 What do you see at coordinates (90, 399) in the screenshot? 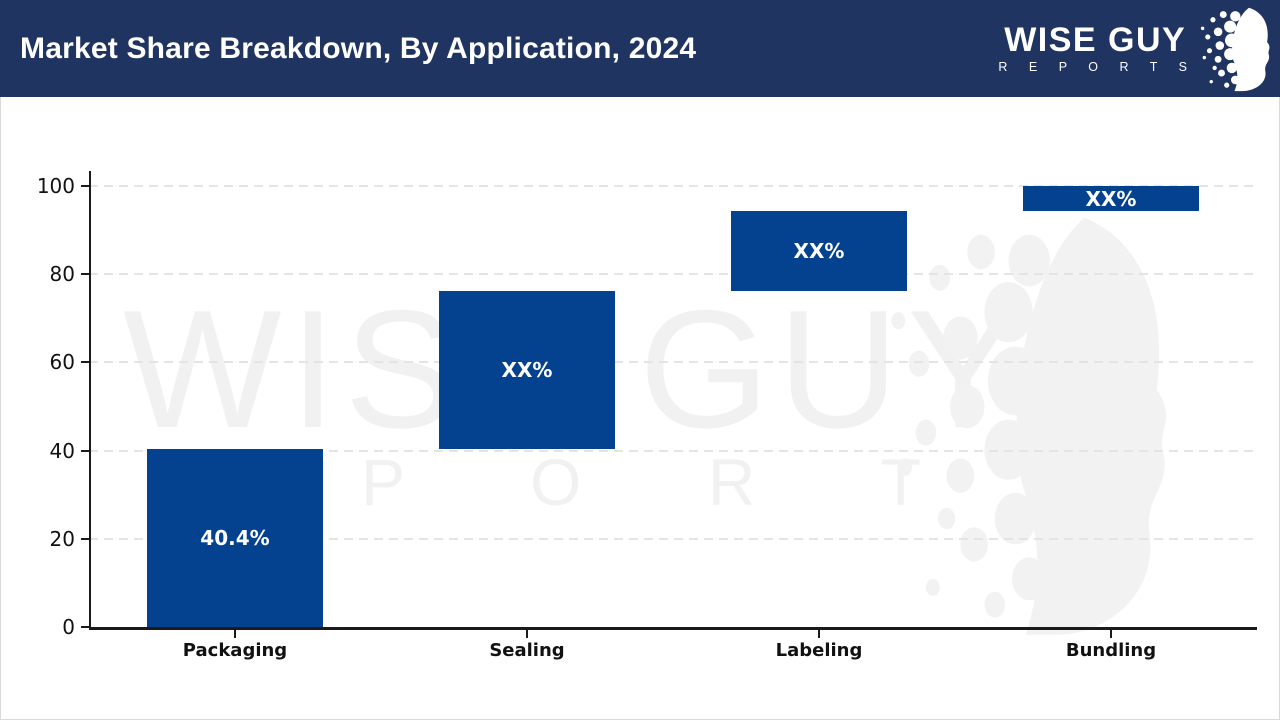
I see `y-axis-line` at bounding box center [90, 399].